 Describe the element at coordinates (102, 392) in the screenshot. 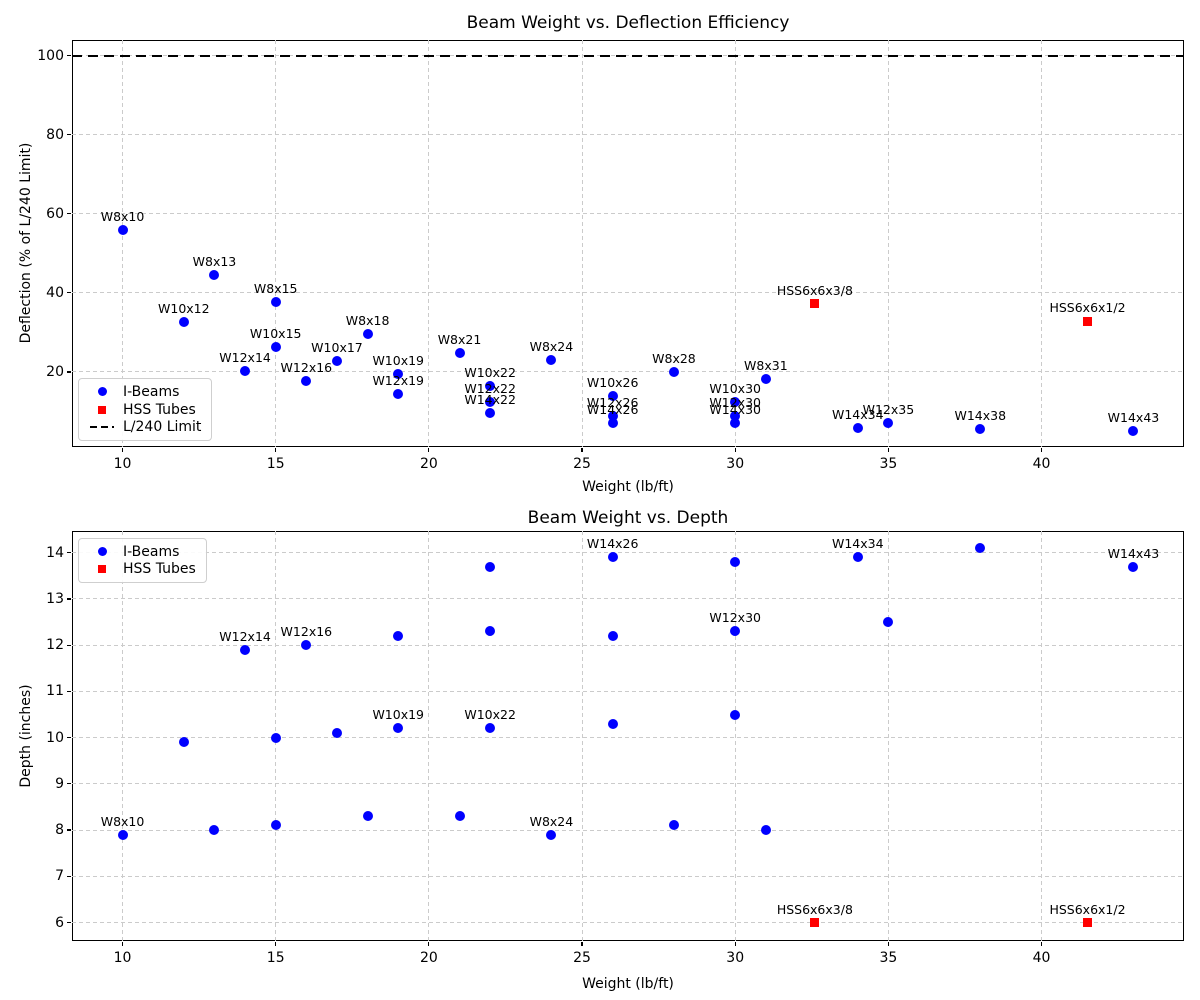

I see `i-beam-marker-icon` at that location.